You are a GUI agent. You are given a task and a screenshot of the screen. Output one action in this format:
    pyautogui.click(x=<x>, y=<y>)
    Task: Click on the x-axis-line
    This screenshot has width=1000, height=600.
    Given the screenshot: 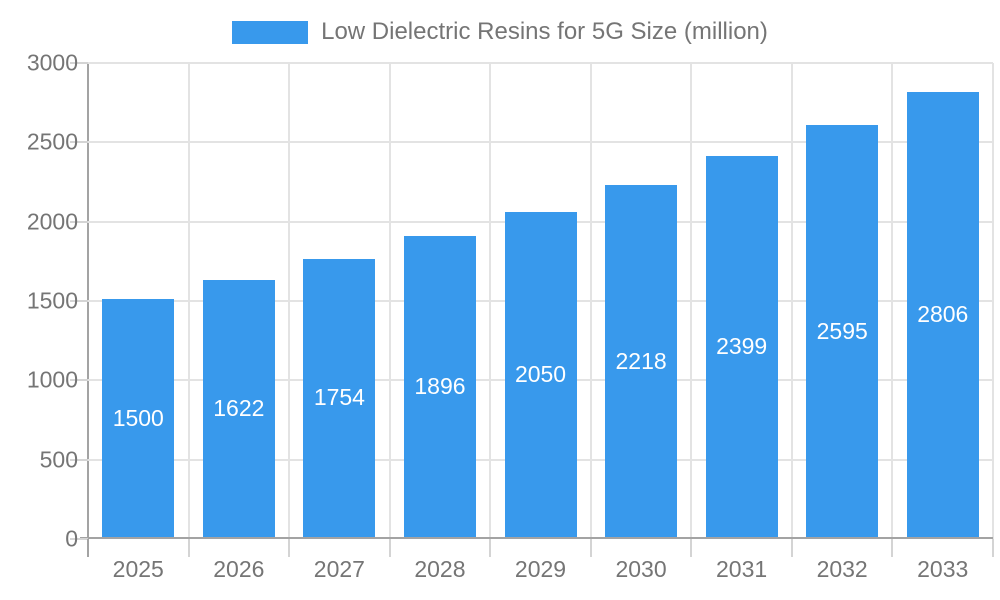 What is the action you would take?
    pyautogui.click(x=536, y=538)
    